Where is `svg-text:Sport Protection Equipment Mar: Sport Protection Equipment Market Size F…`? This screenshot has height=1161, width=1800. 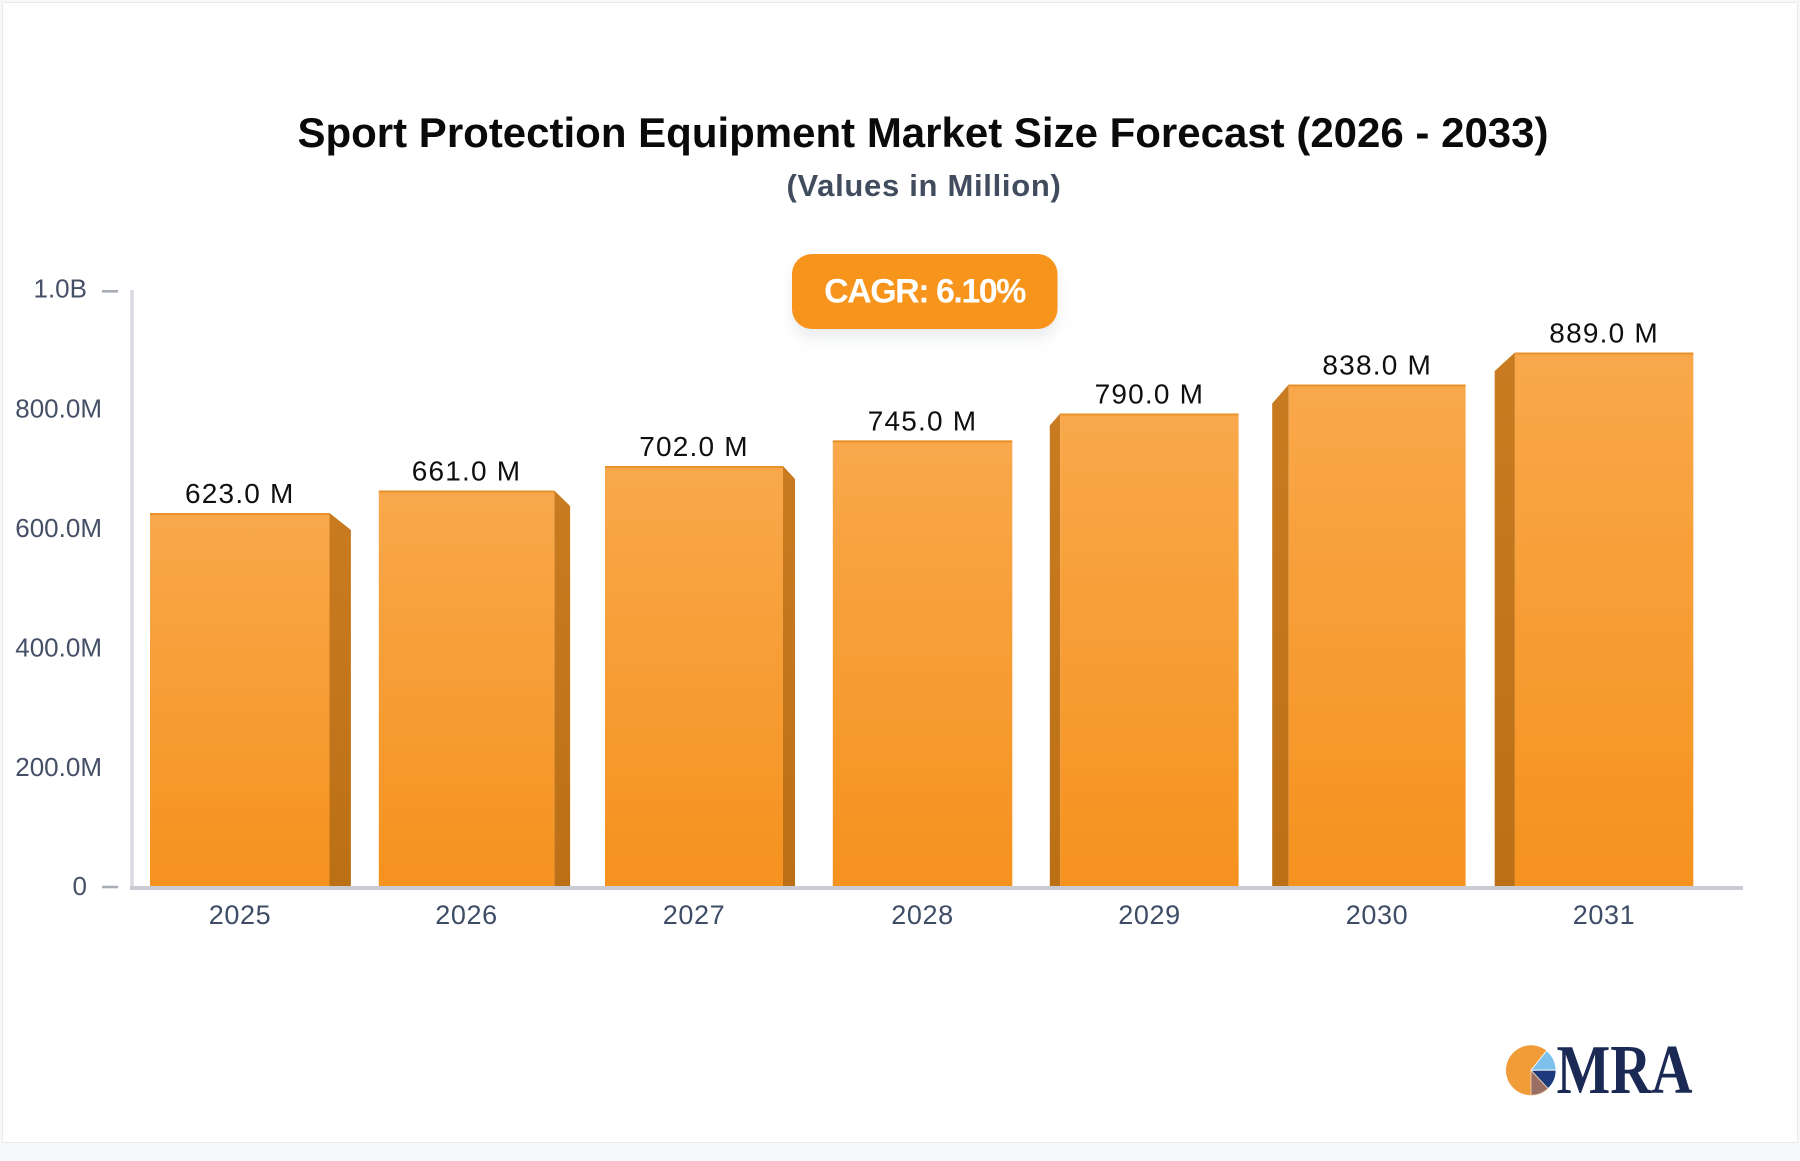
svg-text:Sport Protection Equipment Mar: Sport Protection Equipment Market Size F… is located at coordinates (922, 132).